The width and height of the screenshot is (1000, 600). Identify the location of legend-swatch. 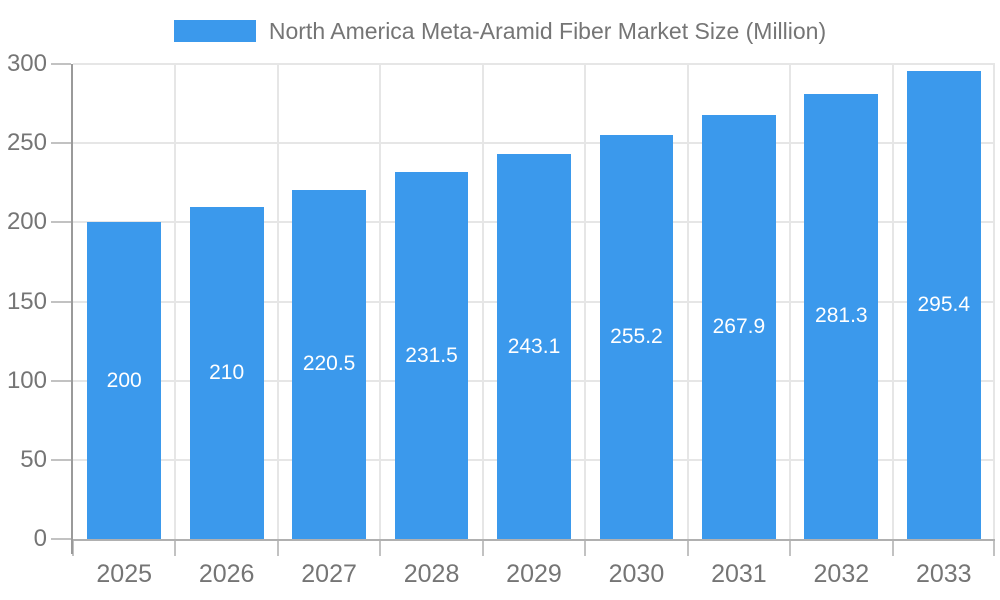
(214, 31).